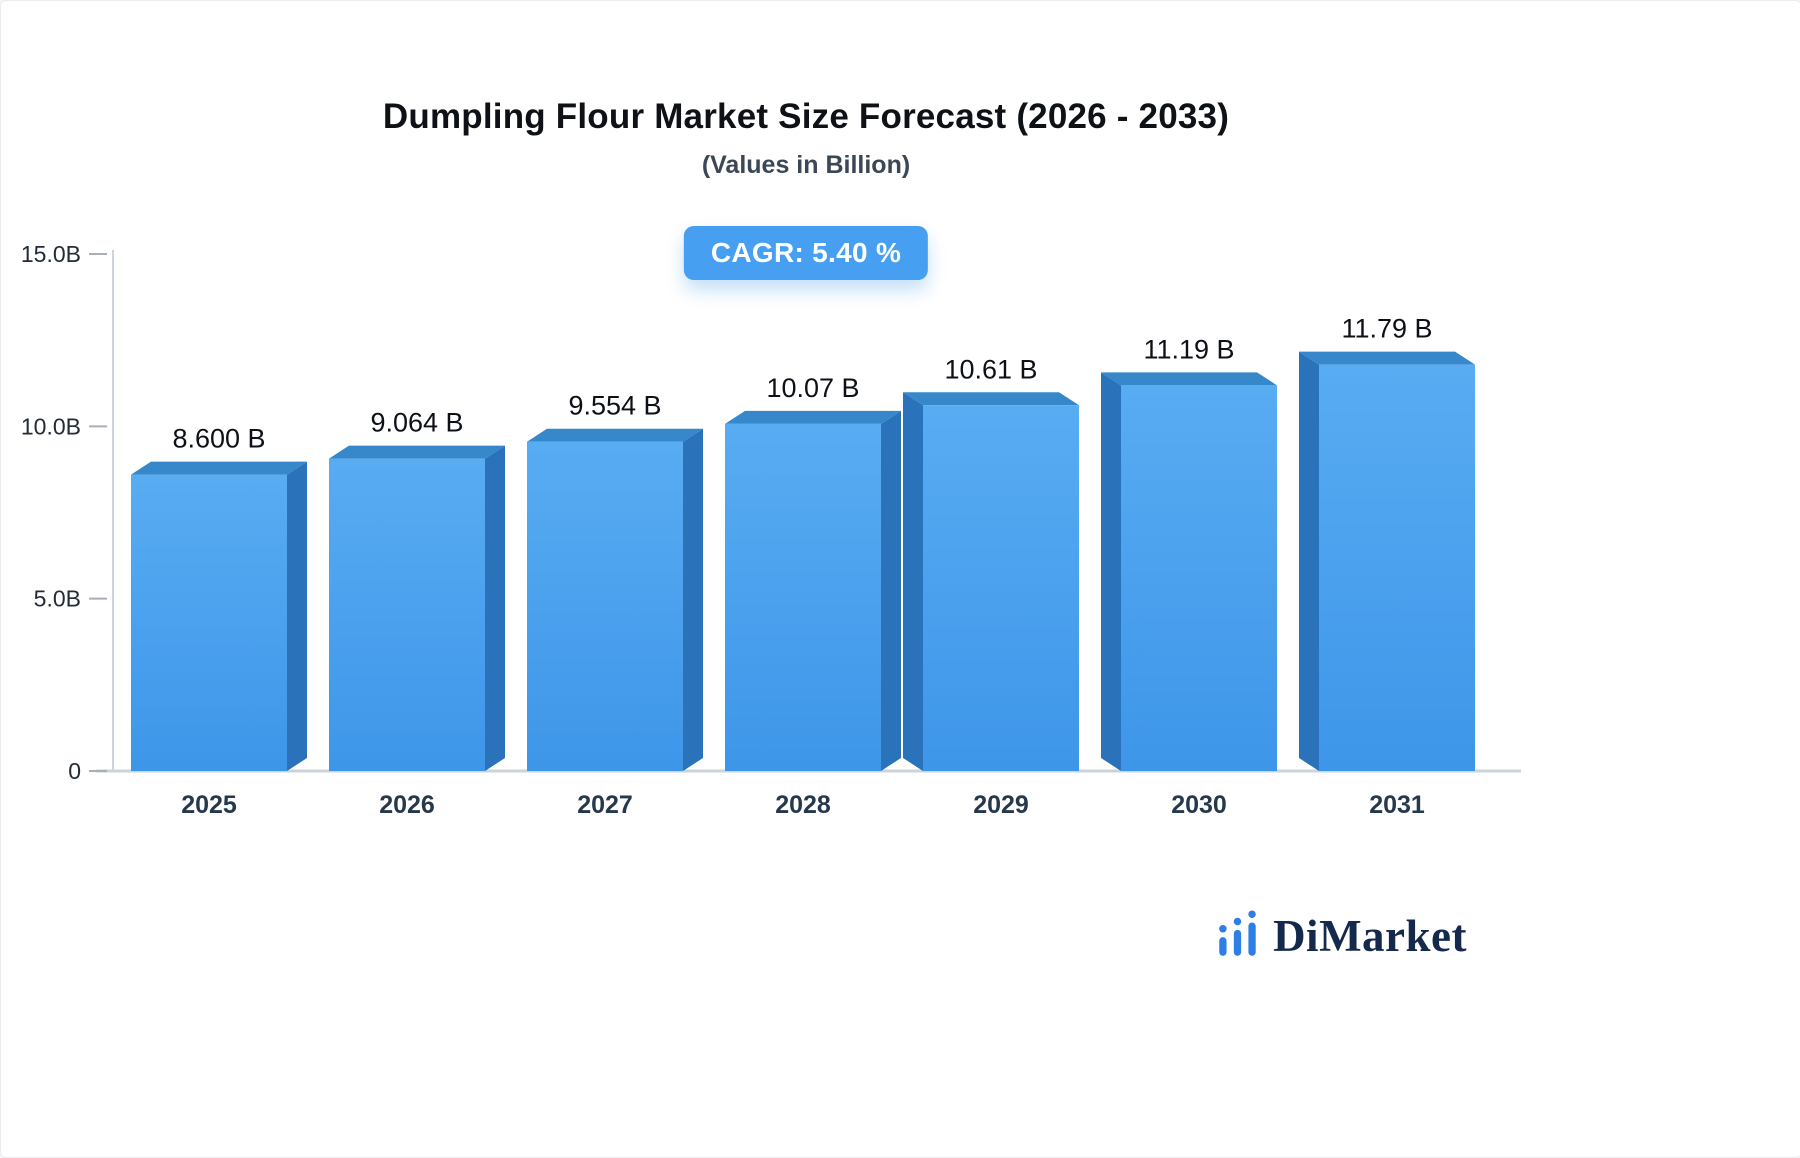 The image size is (1800, 1158). Describe the element at coordinates (1397, 805) in the screenshot. I see `svg-text: 2031` at that location.